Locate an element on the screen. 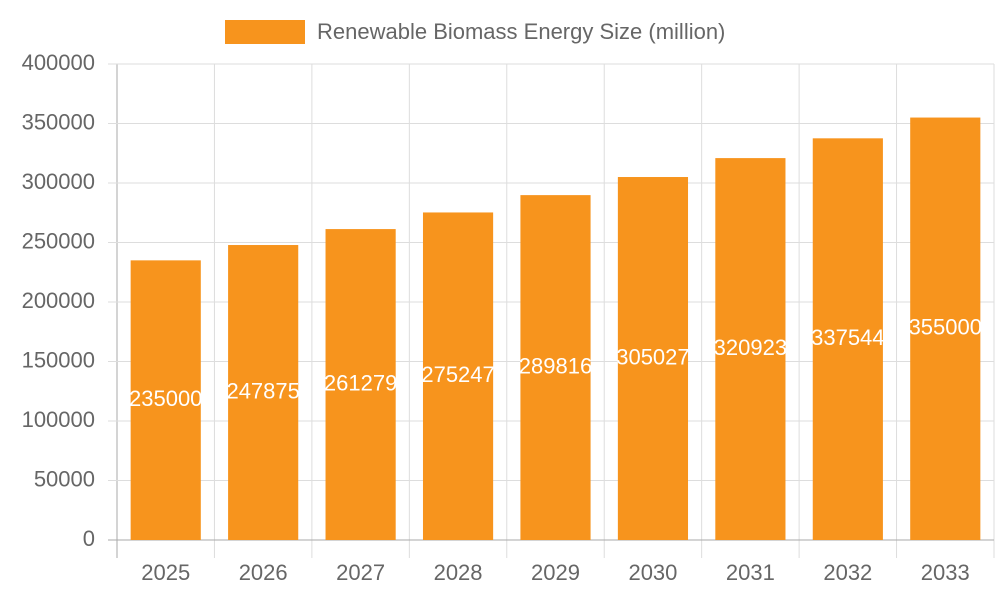  data-label: 337544 is located at coordinates (847, 337).